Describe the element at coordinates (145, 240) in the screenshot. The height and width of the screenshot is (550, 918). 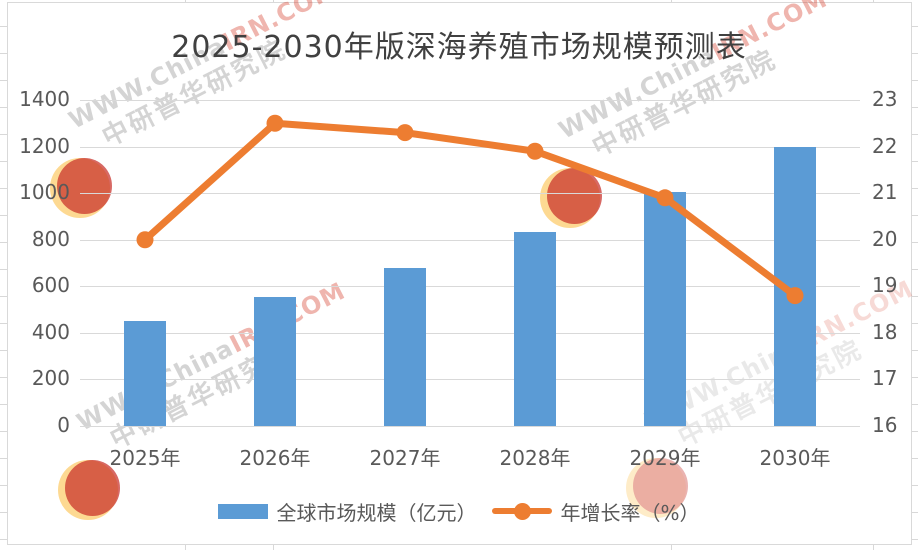
I see `line-point-2025年` at that location.